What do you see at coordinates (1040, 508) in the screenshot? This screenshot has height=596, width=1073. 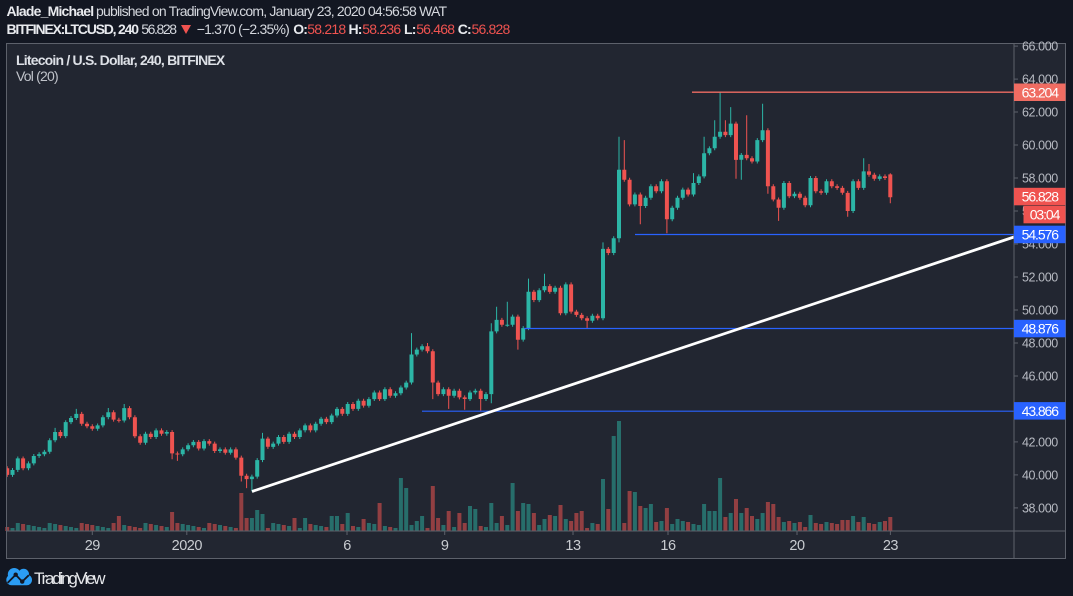 I see `svg-text: 38.000` at bounding box center [1040, 508].